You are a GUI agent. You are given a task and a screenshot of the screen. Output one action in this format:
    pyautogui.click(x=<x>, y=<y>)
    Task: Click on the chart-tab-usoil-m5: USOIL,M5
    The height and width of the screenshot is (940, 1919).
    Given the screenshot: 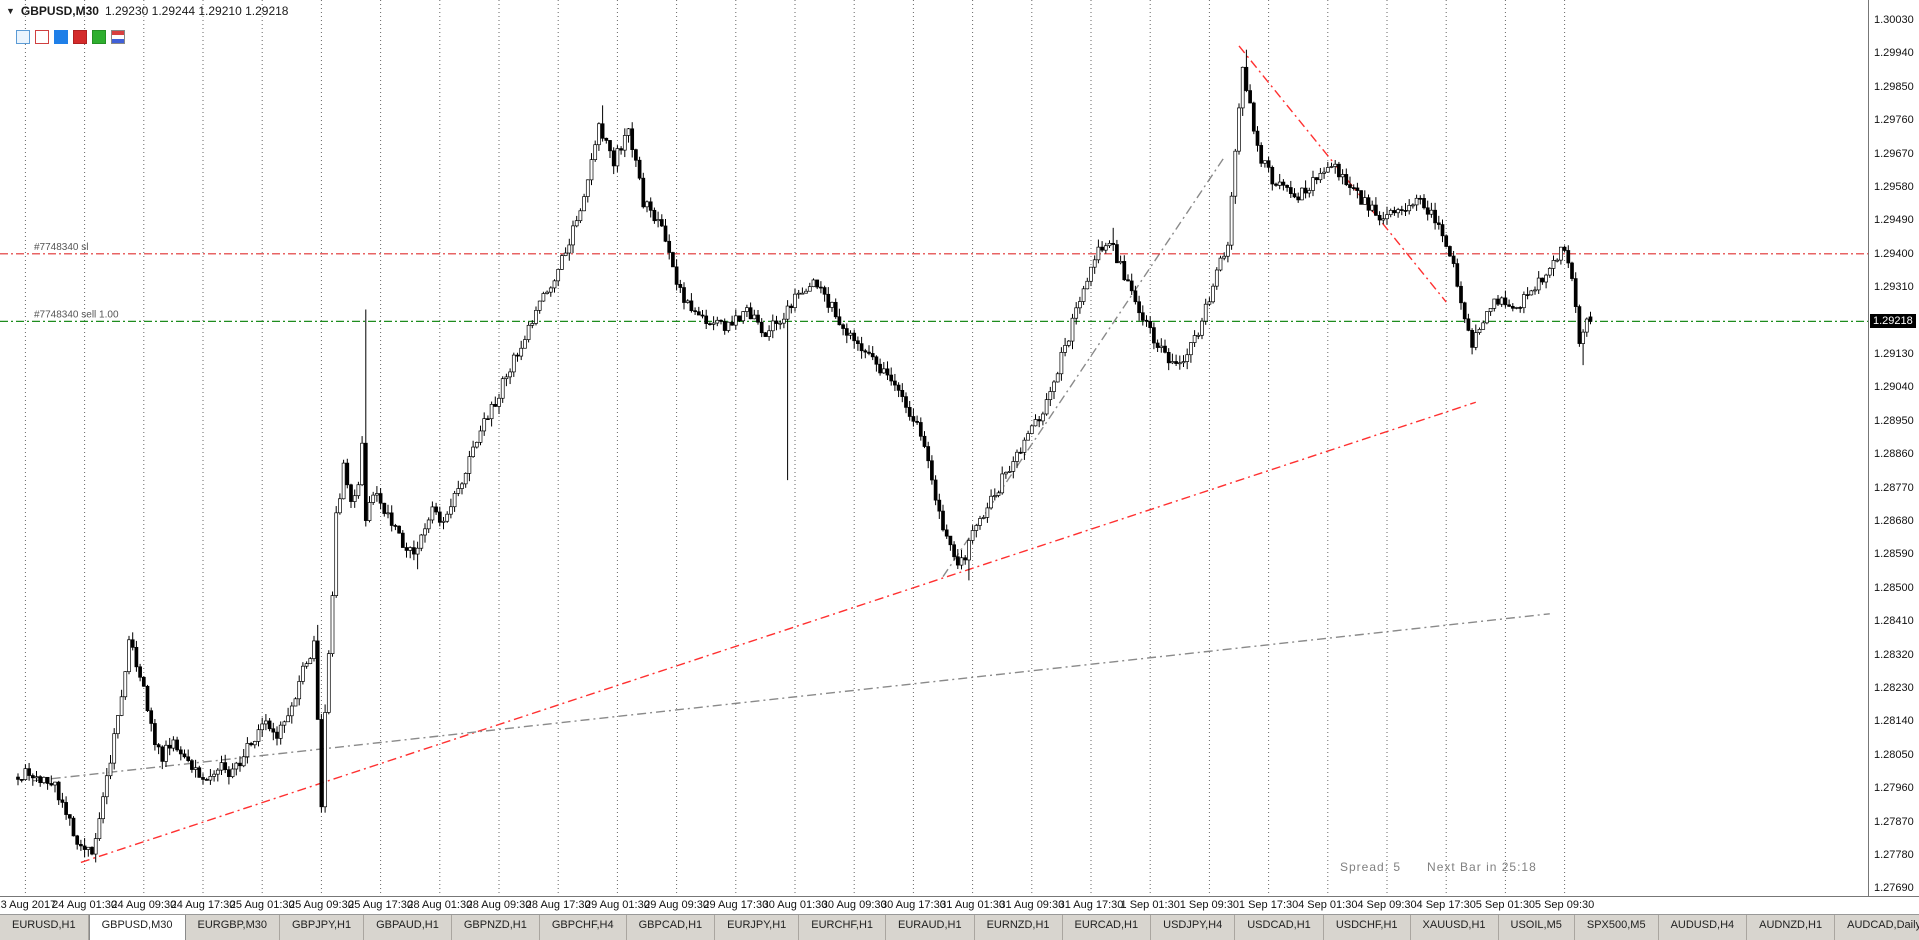 What is the action you would take?
    pyautogui.click(x=1536, y=927)
    